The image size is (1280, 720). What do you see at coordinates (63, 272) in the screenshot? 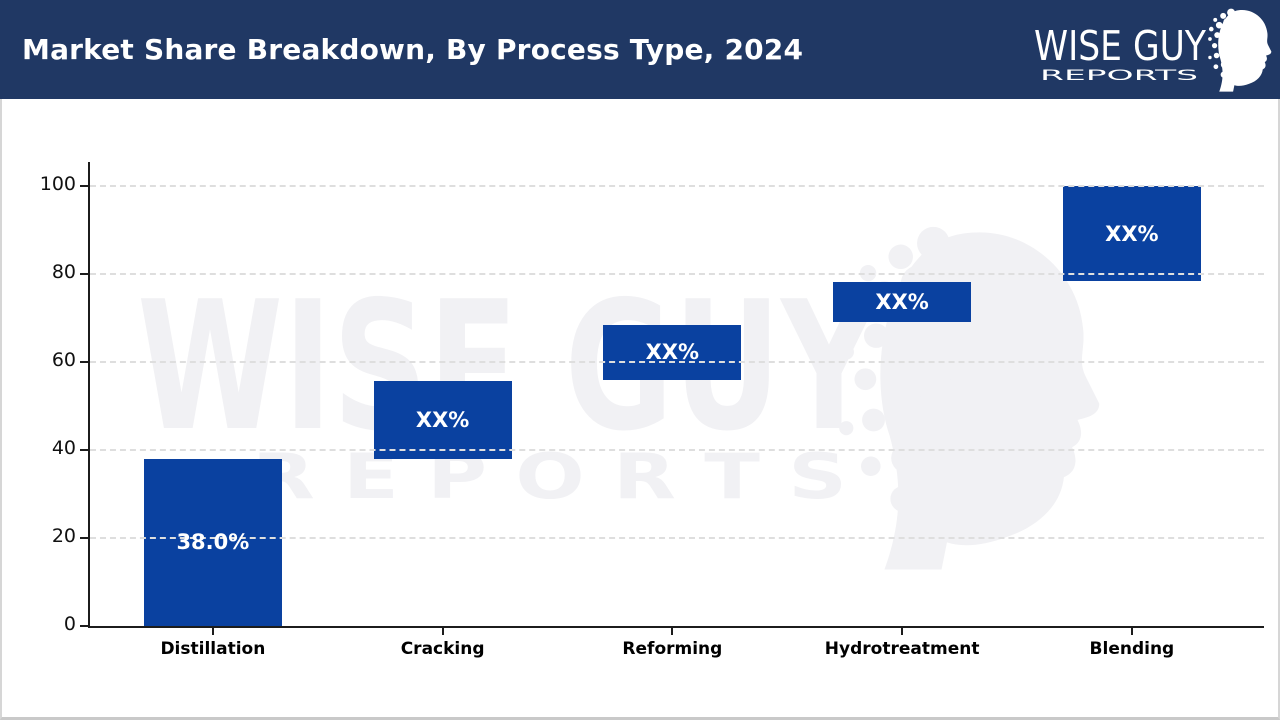
I see `y-tick-label: 80` at bounding box center [63, 272].